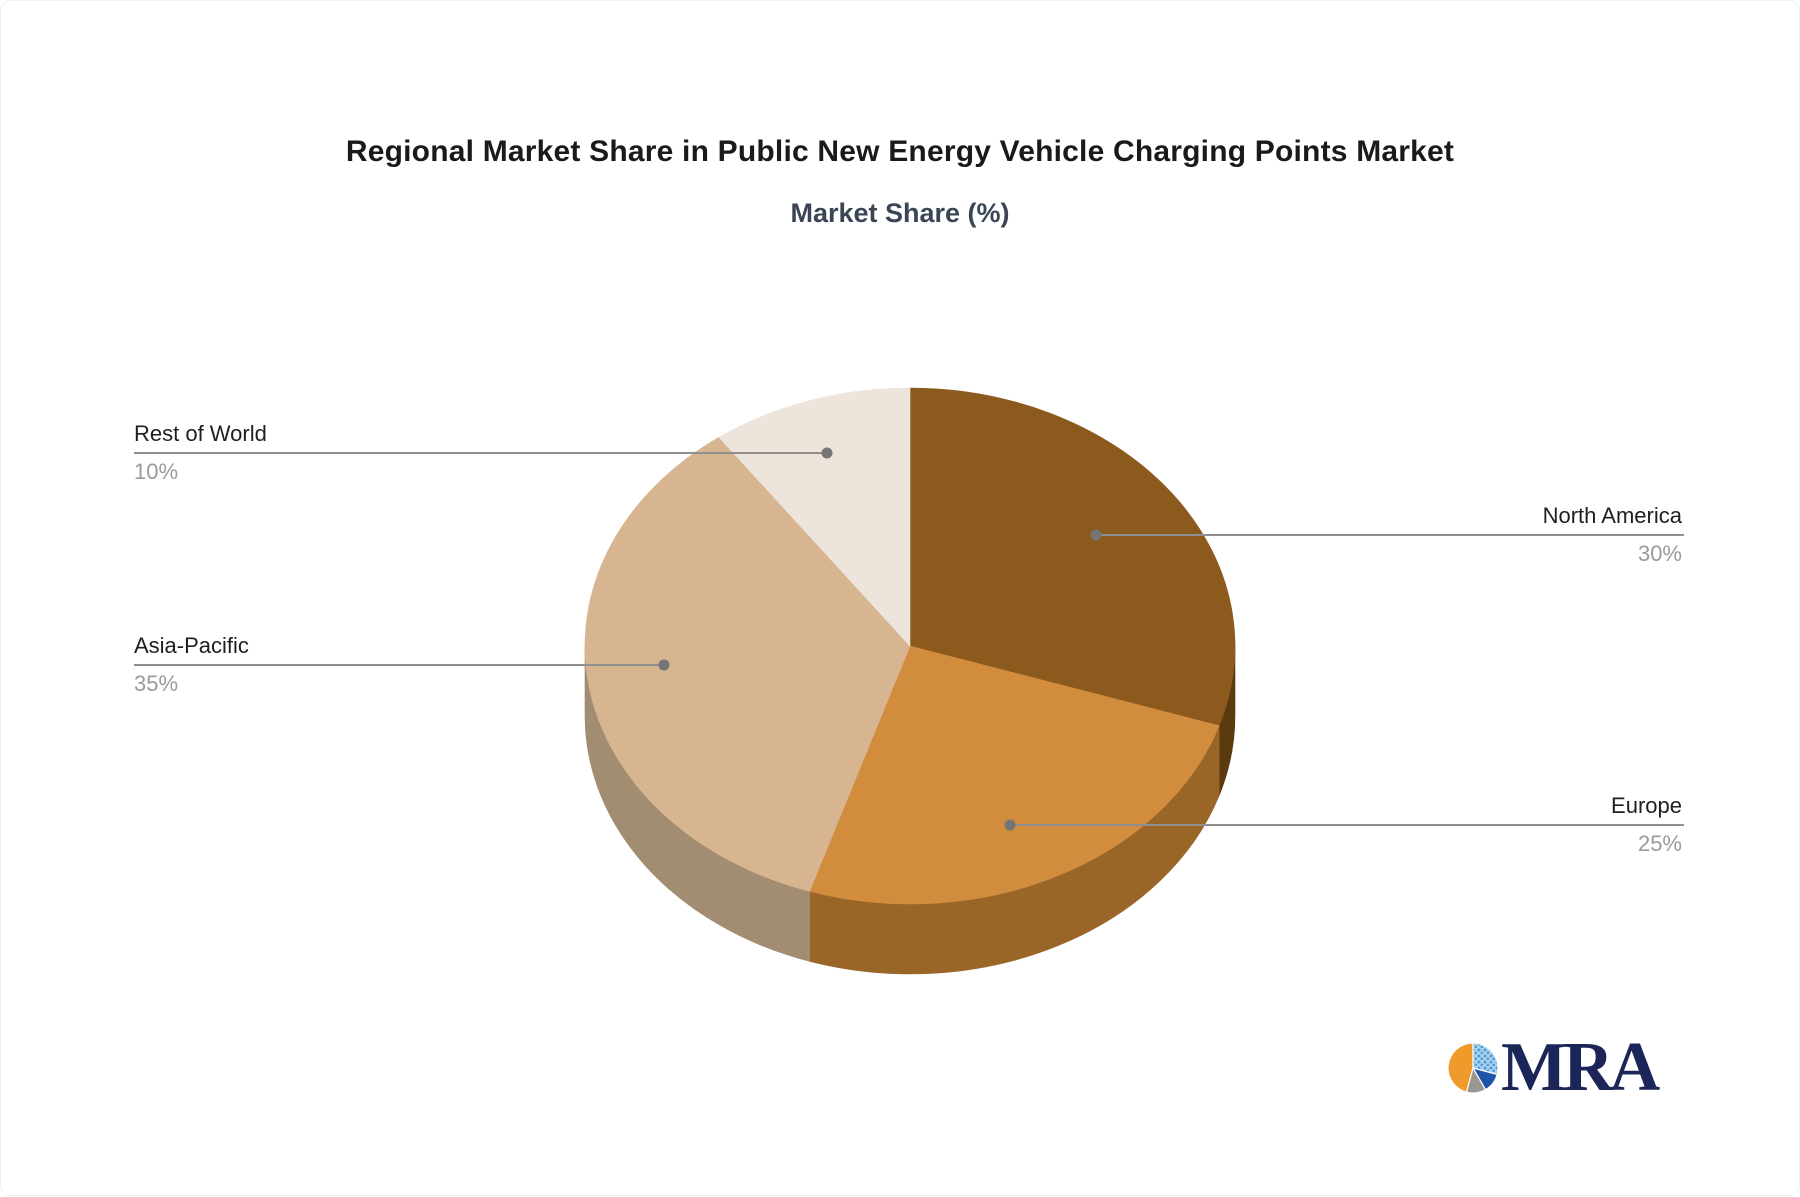 This screenshot has width=1800, height=1197. What do you see at coordinates (200, 453) in the screenshot?
I see `callout-rest-of-world: Rest of World 10%` at bounding box center [200, 453].